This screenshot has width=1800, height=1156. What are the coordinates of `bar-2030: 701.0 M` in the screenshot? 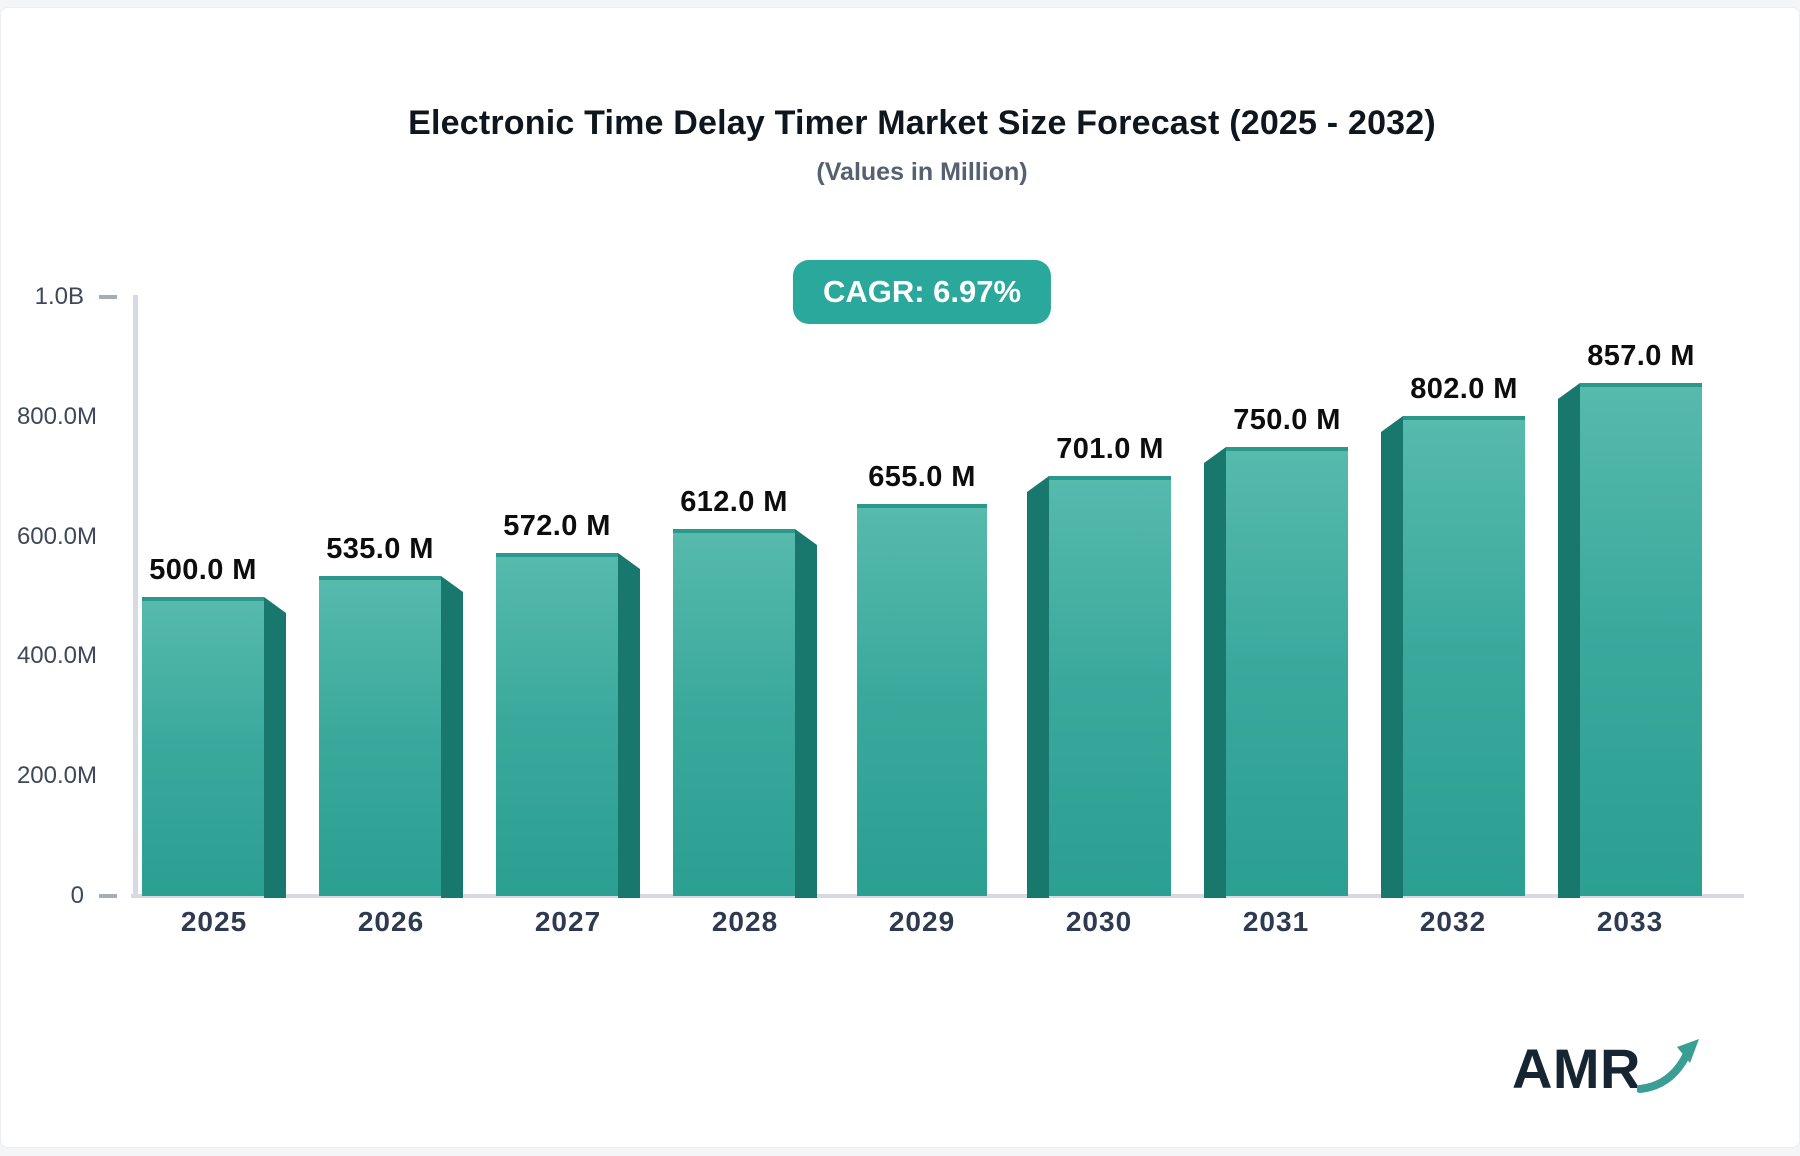 It's located at (1099, 665).